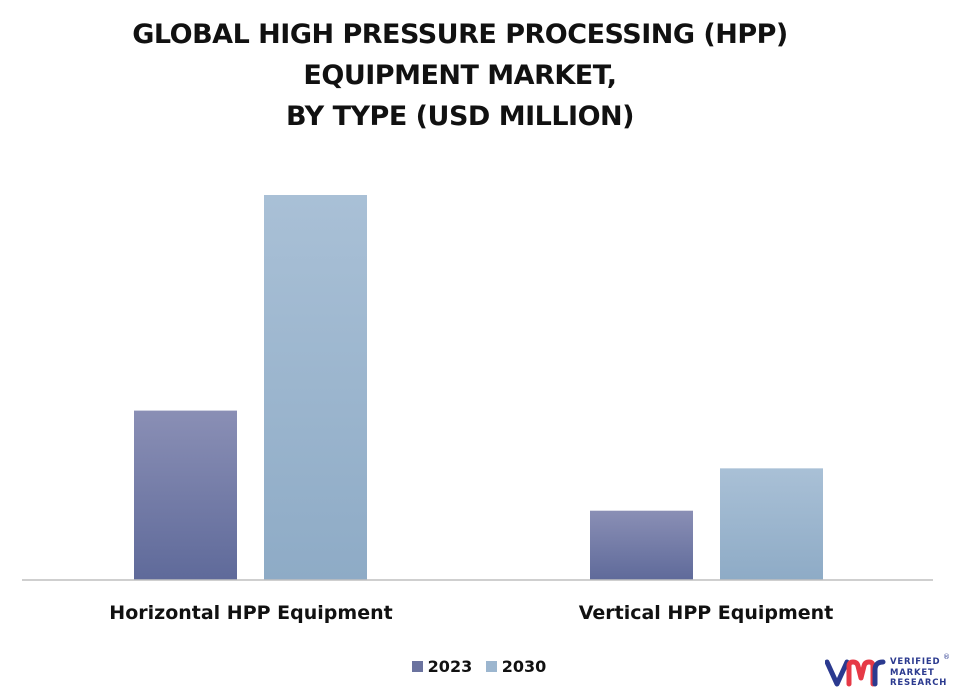 The image size is (958, 700). Describe the element at coordinates (250, 613) in the screenshot. I see `category-label-horizontal: Horizontal HPP Equipment` at that location.